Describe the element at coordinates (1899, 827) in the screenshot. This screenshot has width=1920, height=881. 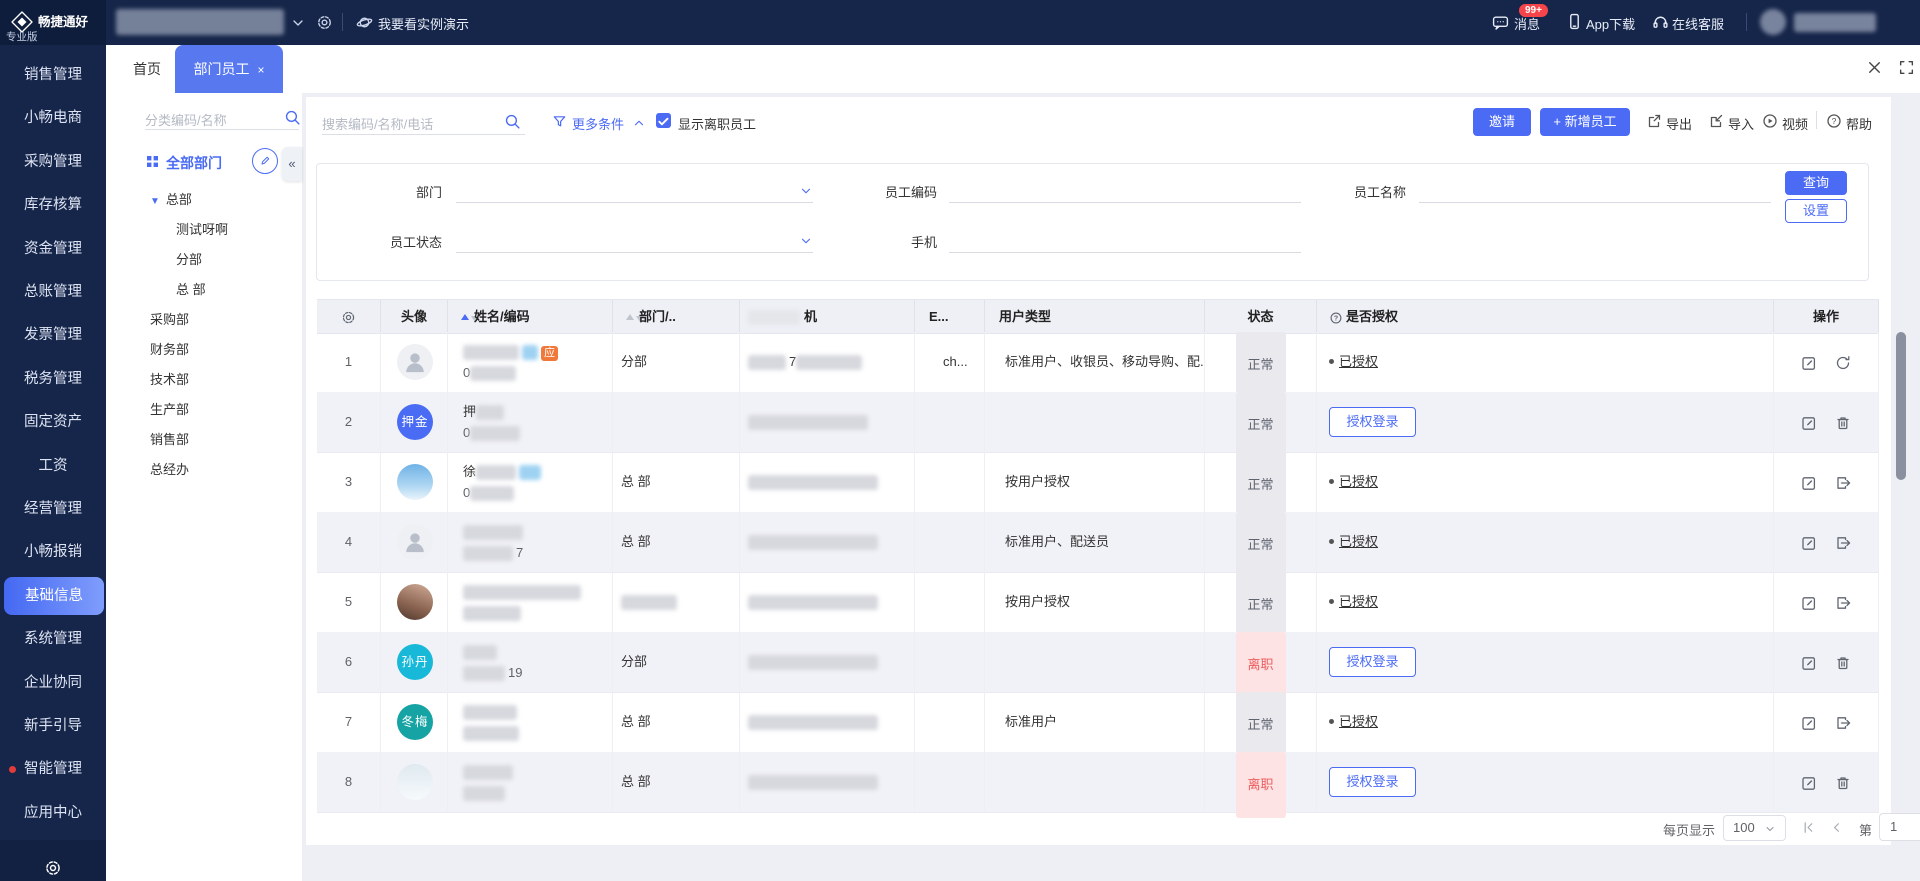
I see `page-input: 1` at that location.